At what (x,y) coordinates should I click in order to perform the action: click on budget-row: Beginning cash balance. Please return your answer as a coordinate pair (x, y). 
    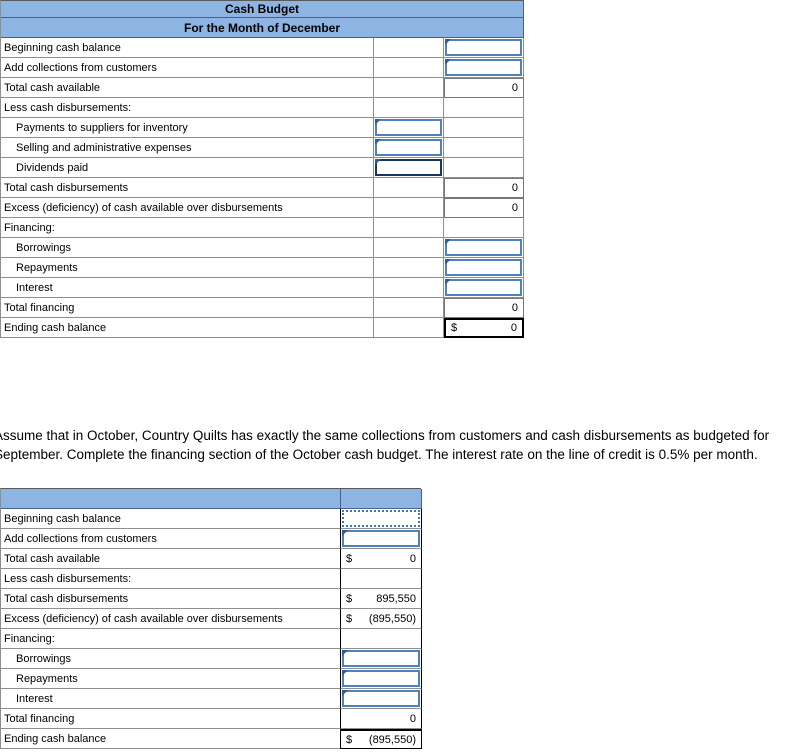
    Looking at the image, I should click on (211, 519).